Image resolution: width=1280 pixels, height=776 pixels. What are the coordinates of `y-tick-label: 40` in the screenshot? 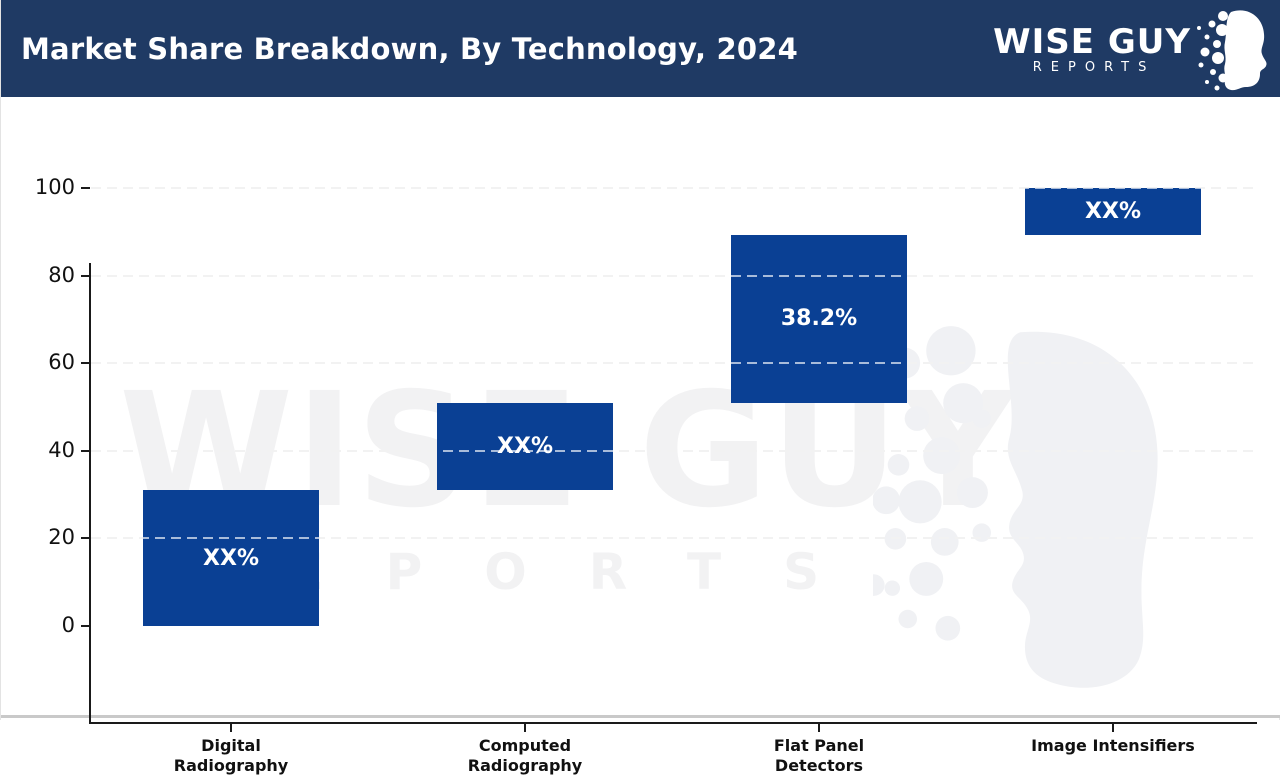 It's located at (61, 449).